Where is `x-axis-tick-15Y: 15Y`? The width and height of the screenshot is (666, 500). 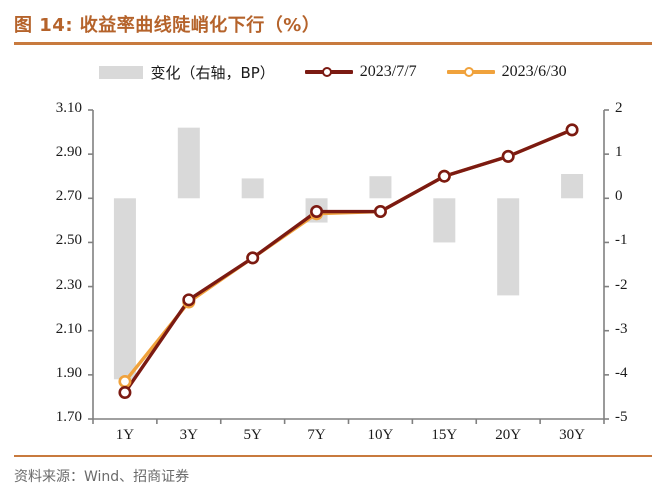 x-axis-tick-15Y: 15Y is located at coordinates (444, 435).